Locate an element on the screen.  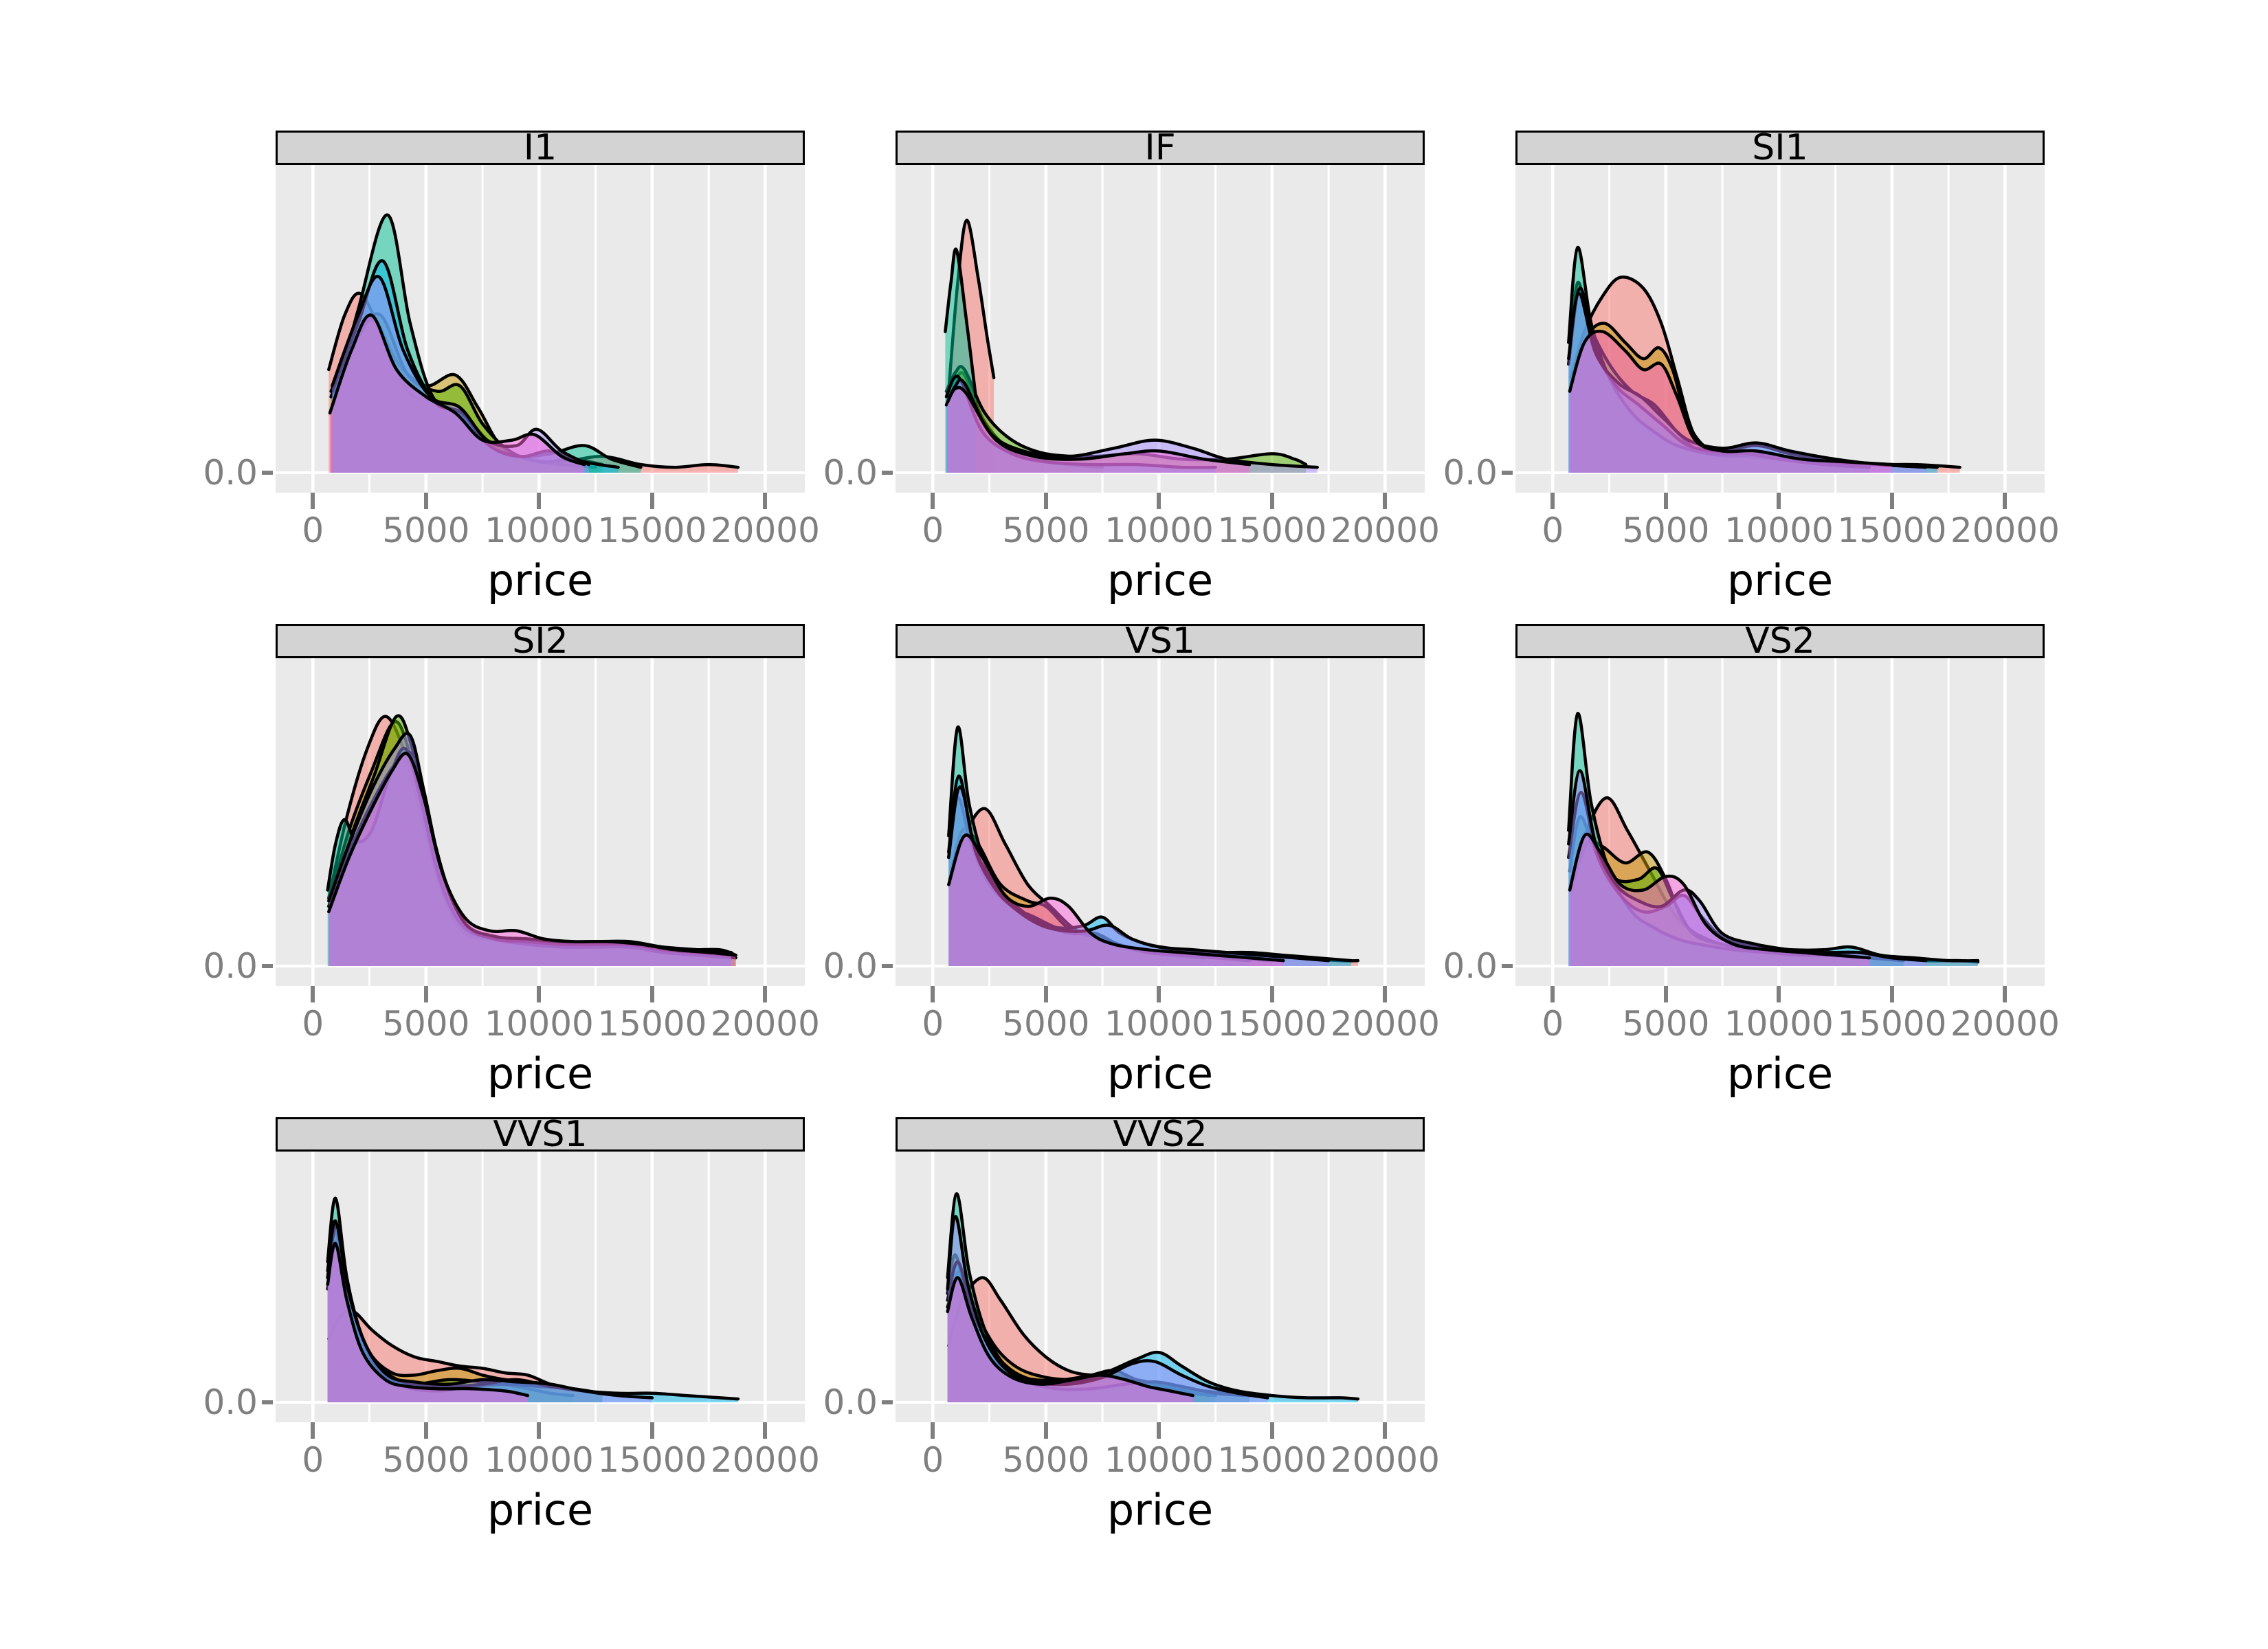
density-curve-vs1-s7 is located at coordinates (1116, 898).